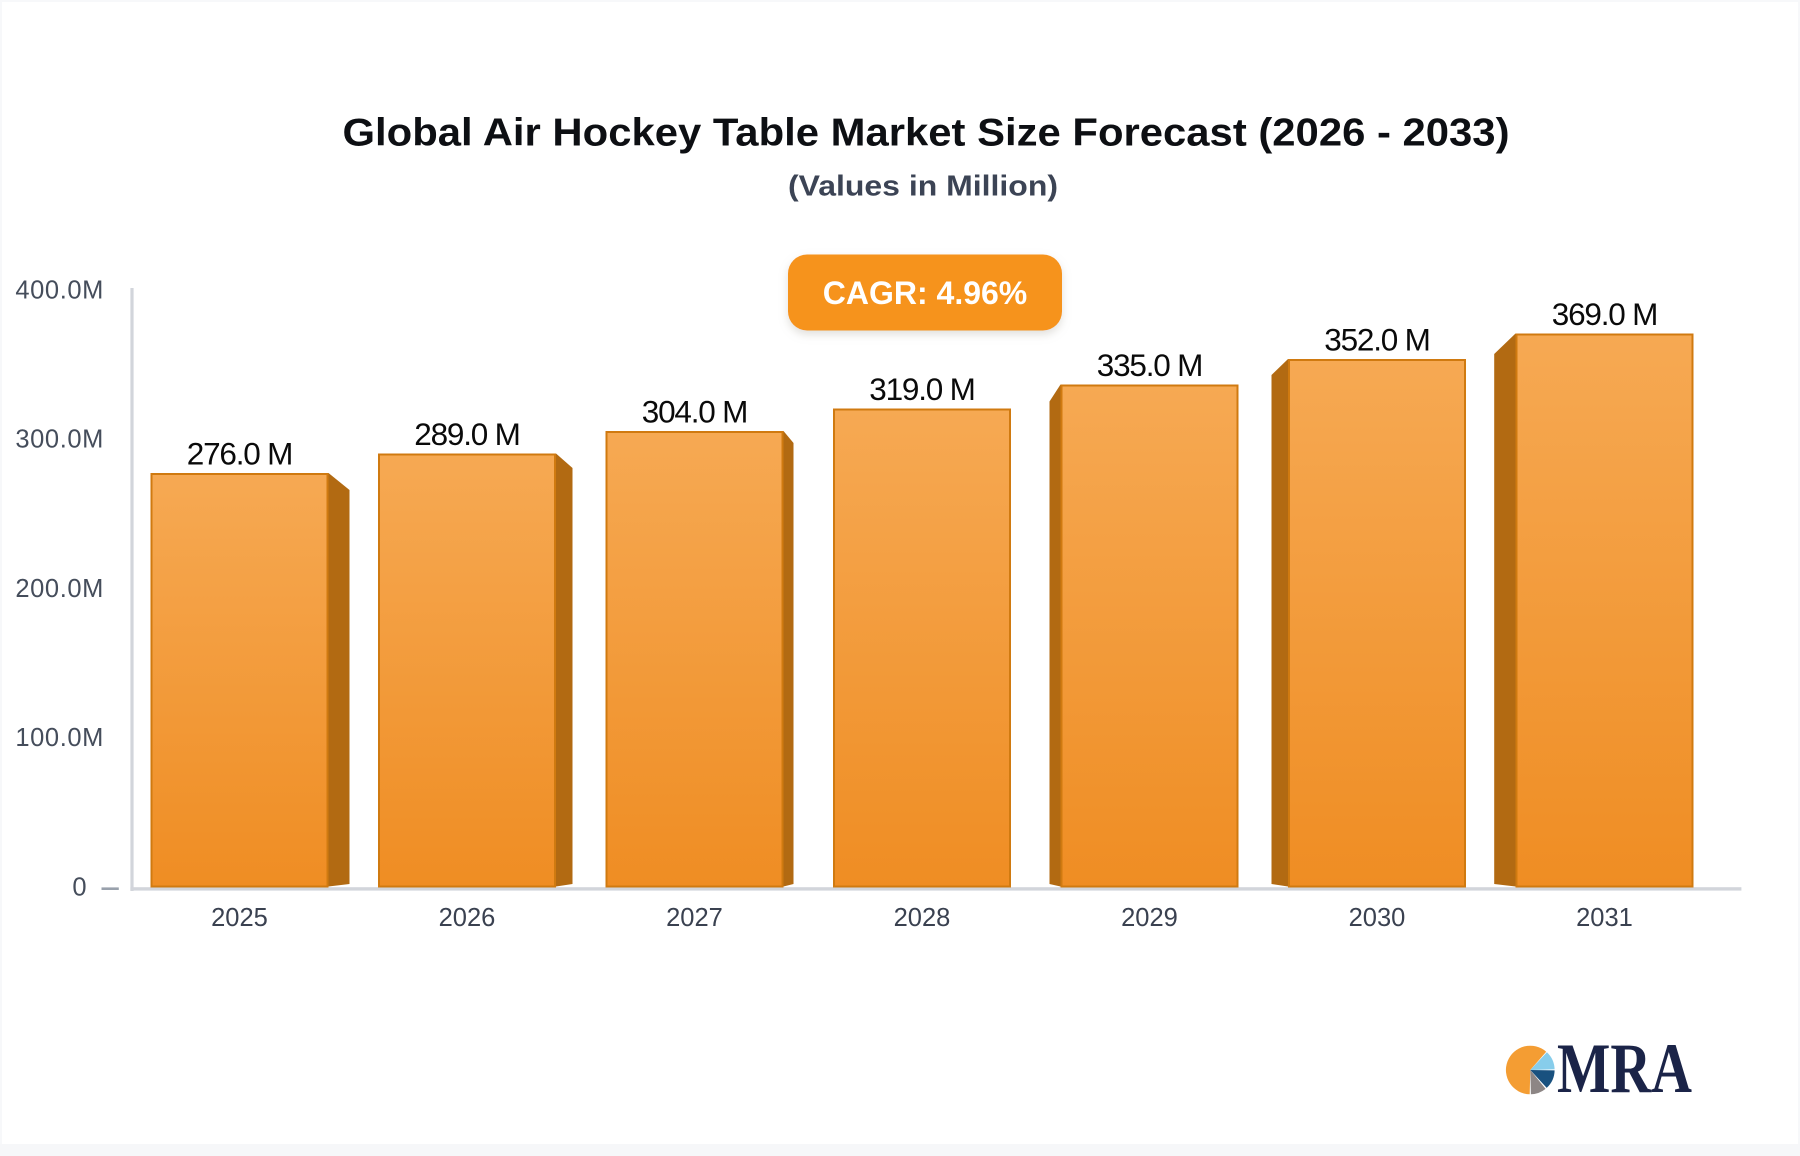 This screenshot has width=1800, height=1156. What do you see at coordinates (694, 918) in the screenshot?
I see `svg-text: 2027` at bounding box center [694, 918].